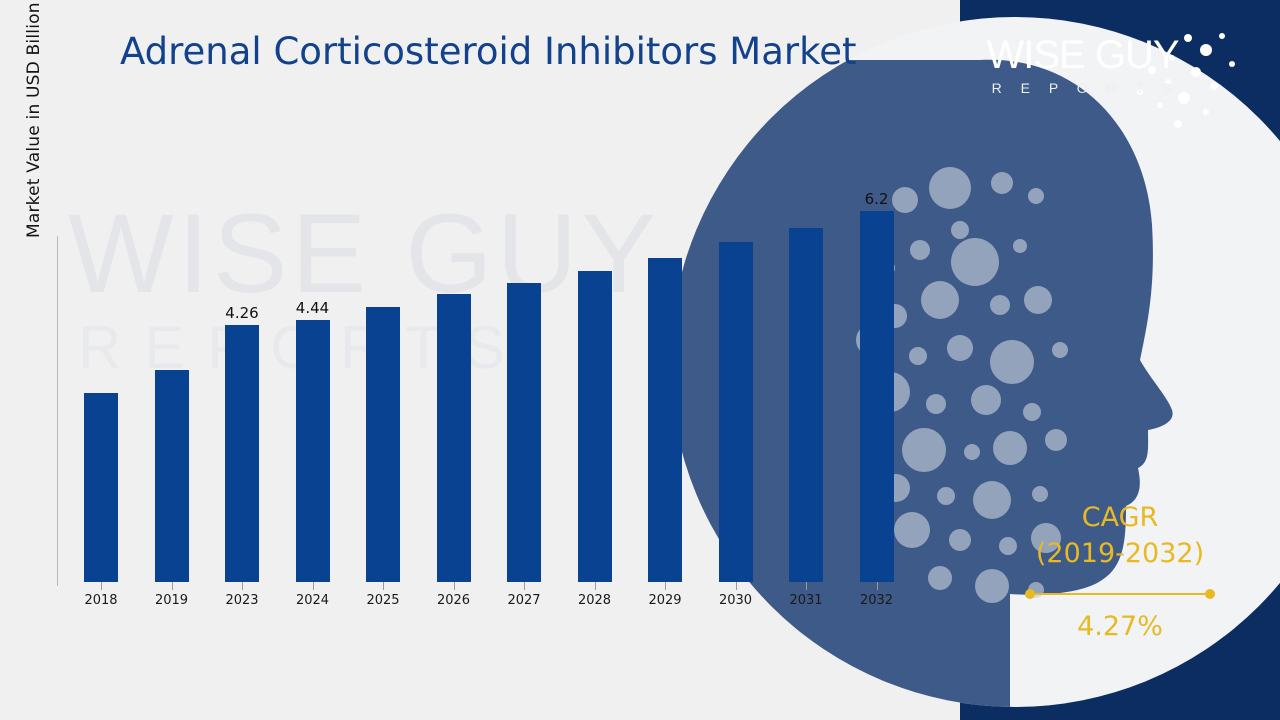  I want to click on y-axis-line, so click(57, 411).